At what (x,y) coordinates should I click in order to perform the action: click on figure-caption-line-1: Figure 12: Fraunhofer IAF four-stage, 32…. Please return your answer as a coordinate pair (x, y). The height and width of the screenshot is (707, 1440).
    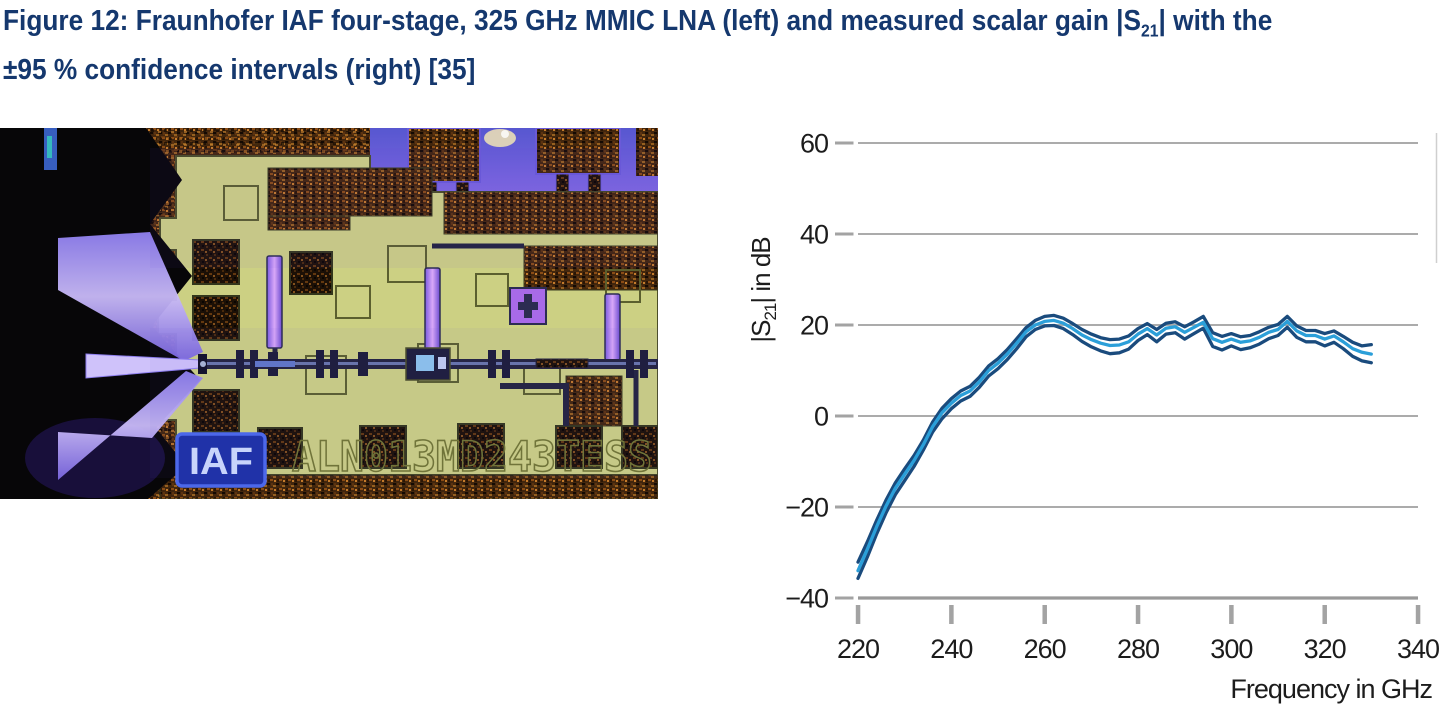
    Looking at the image, I should click on (638, 23).